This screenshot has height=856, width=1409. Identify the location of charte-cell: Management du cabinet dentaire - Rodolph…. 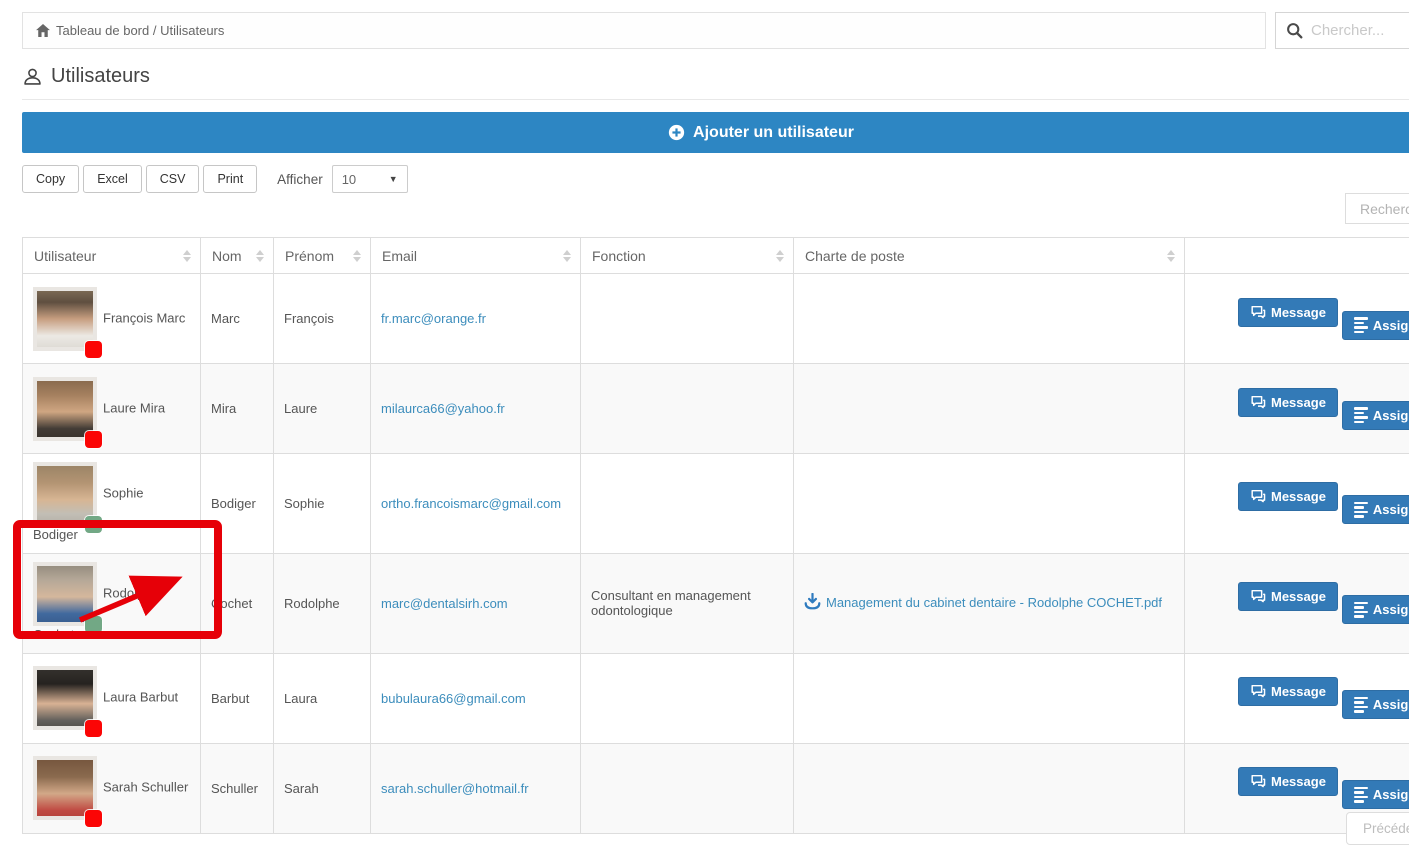
(989, 603).